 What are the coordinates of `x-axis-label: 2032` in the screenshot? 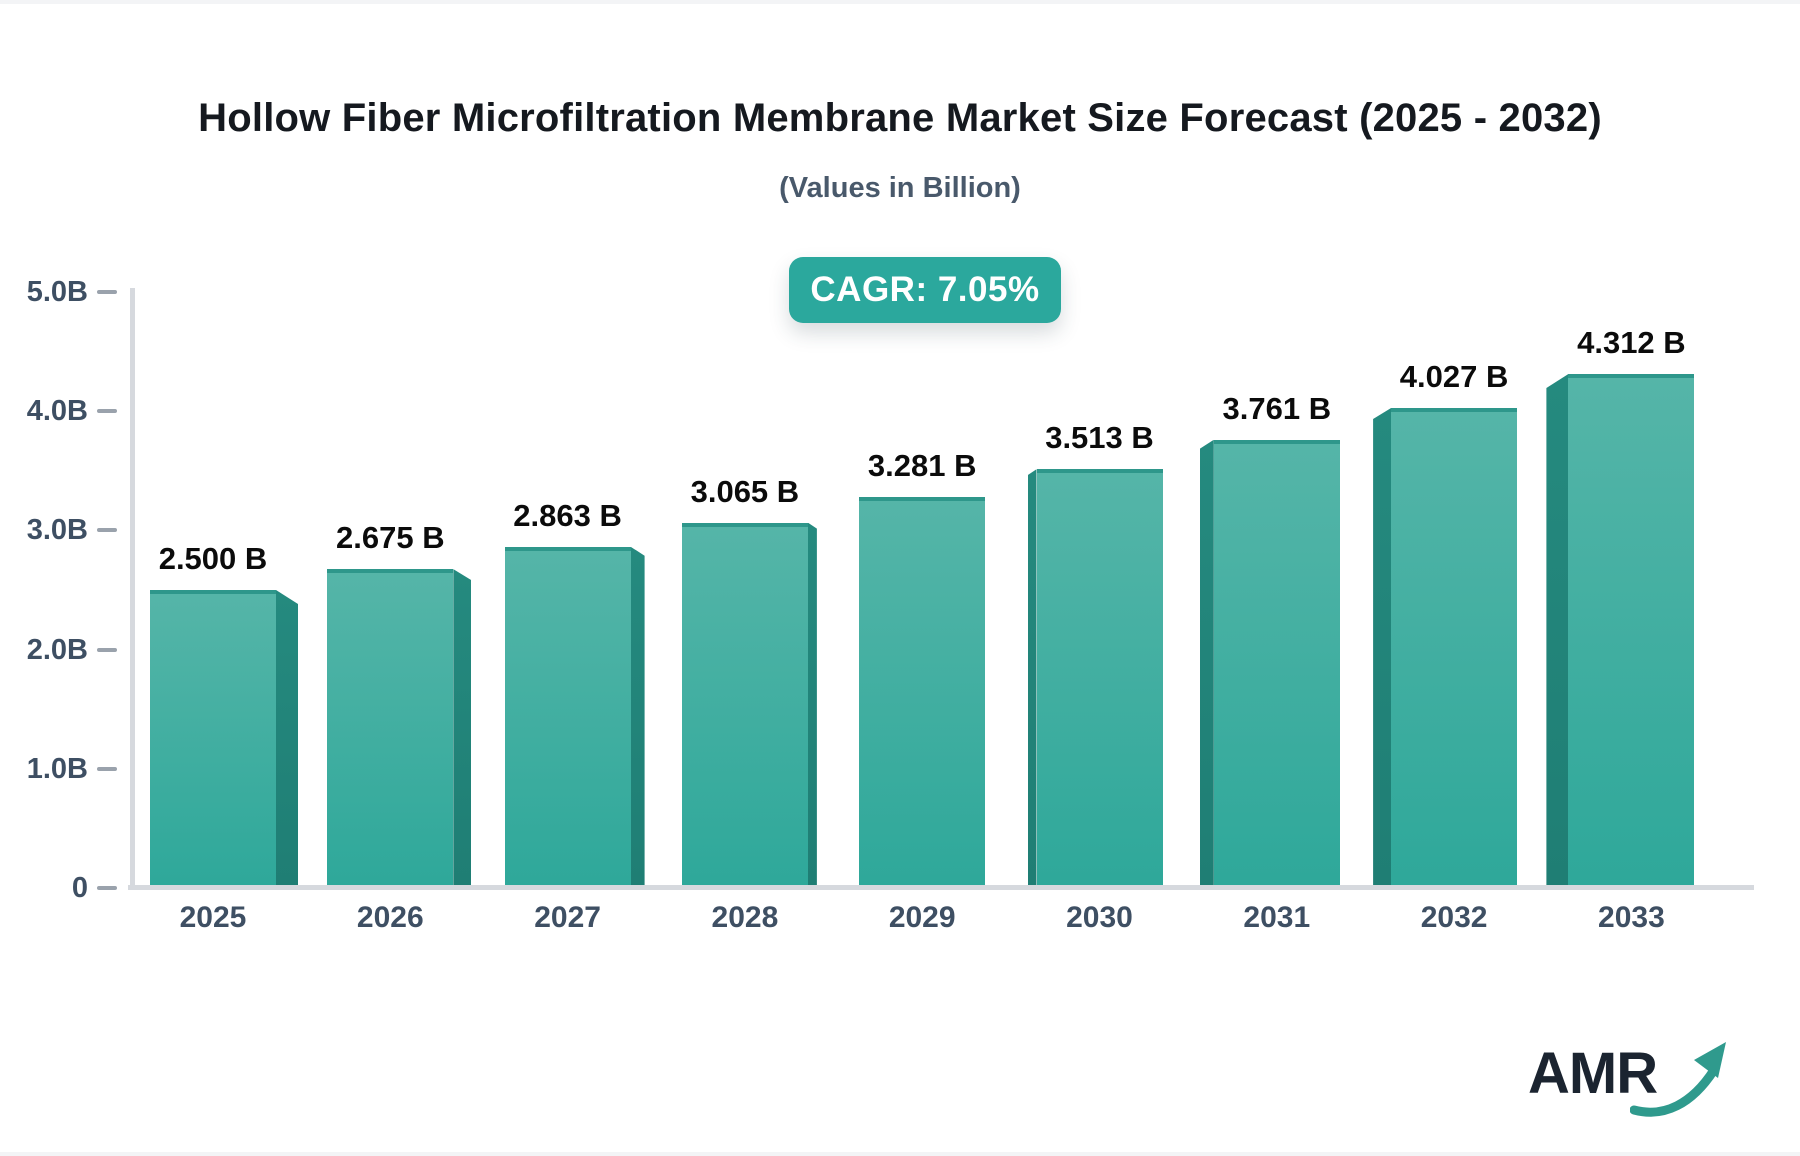 It's located at (1454, 917).